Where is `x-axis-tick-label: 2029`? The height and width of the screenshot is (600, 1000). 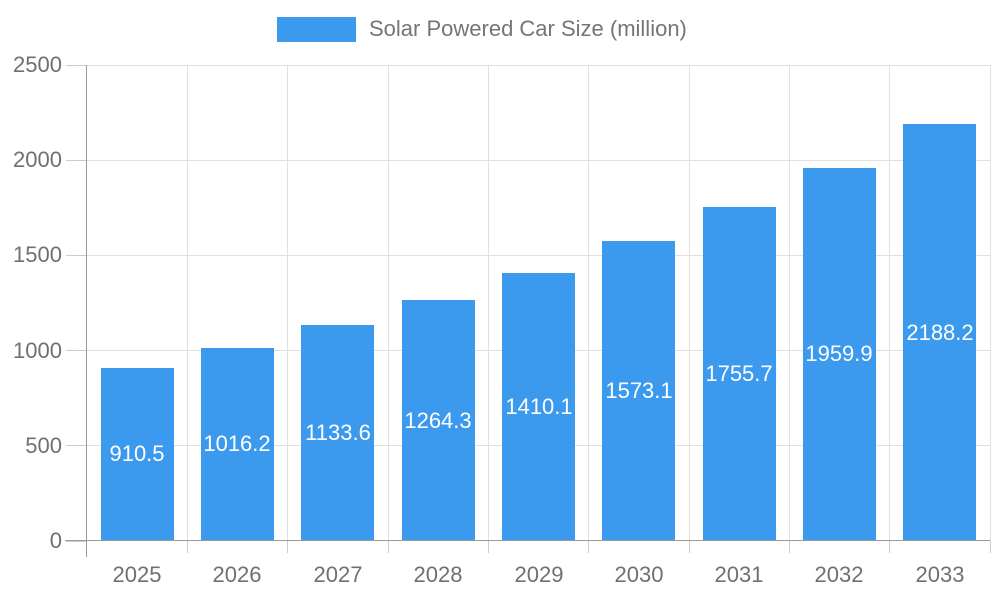
x-axis-tick-label: 2029 is located at coordinates (539, 574).